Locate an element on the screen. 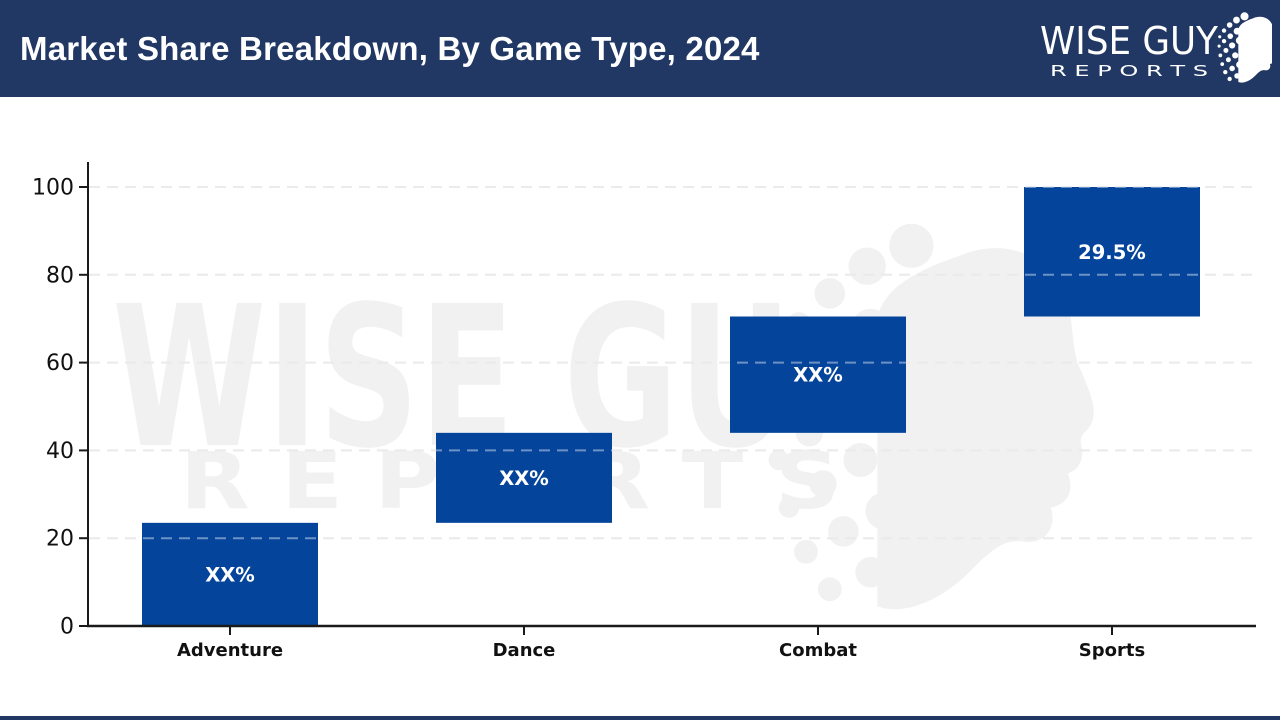 The image size is (1280, 720). watermark-face-dots-icon is located at coordinates (928, 416).